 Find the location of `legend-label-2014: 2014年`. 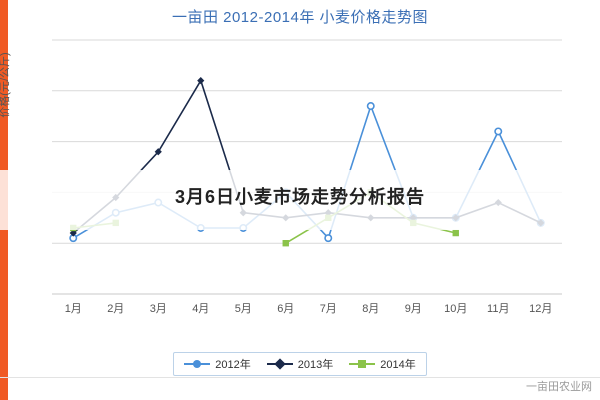

legend-label-2014: 2014年 is located at coordinates (398, 365).